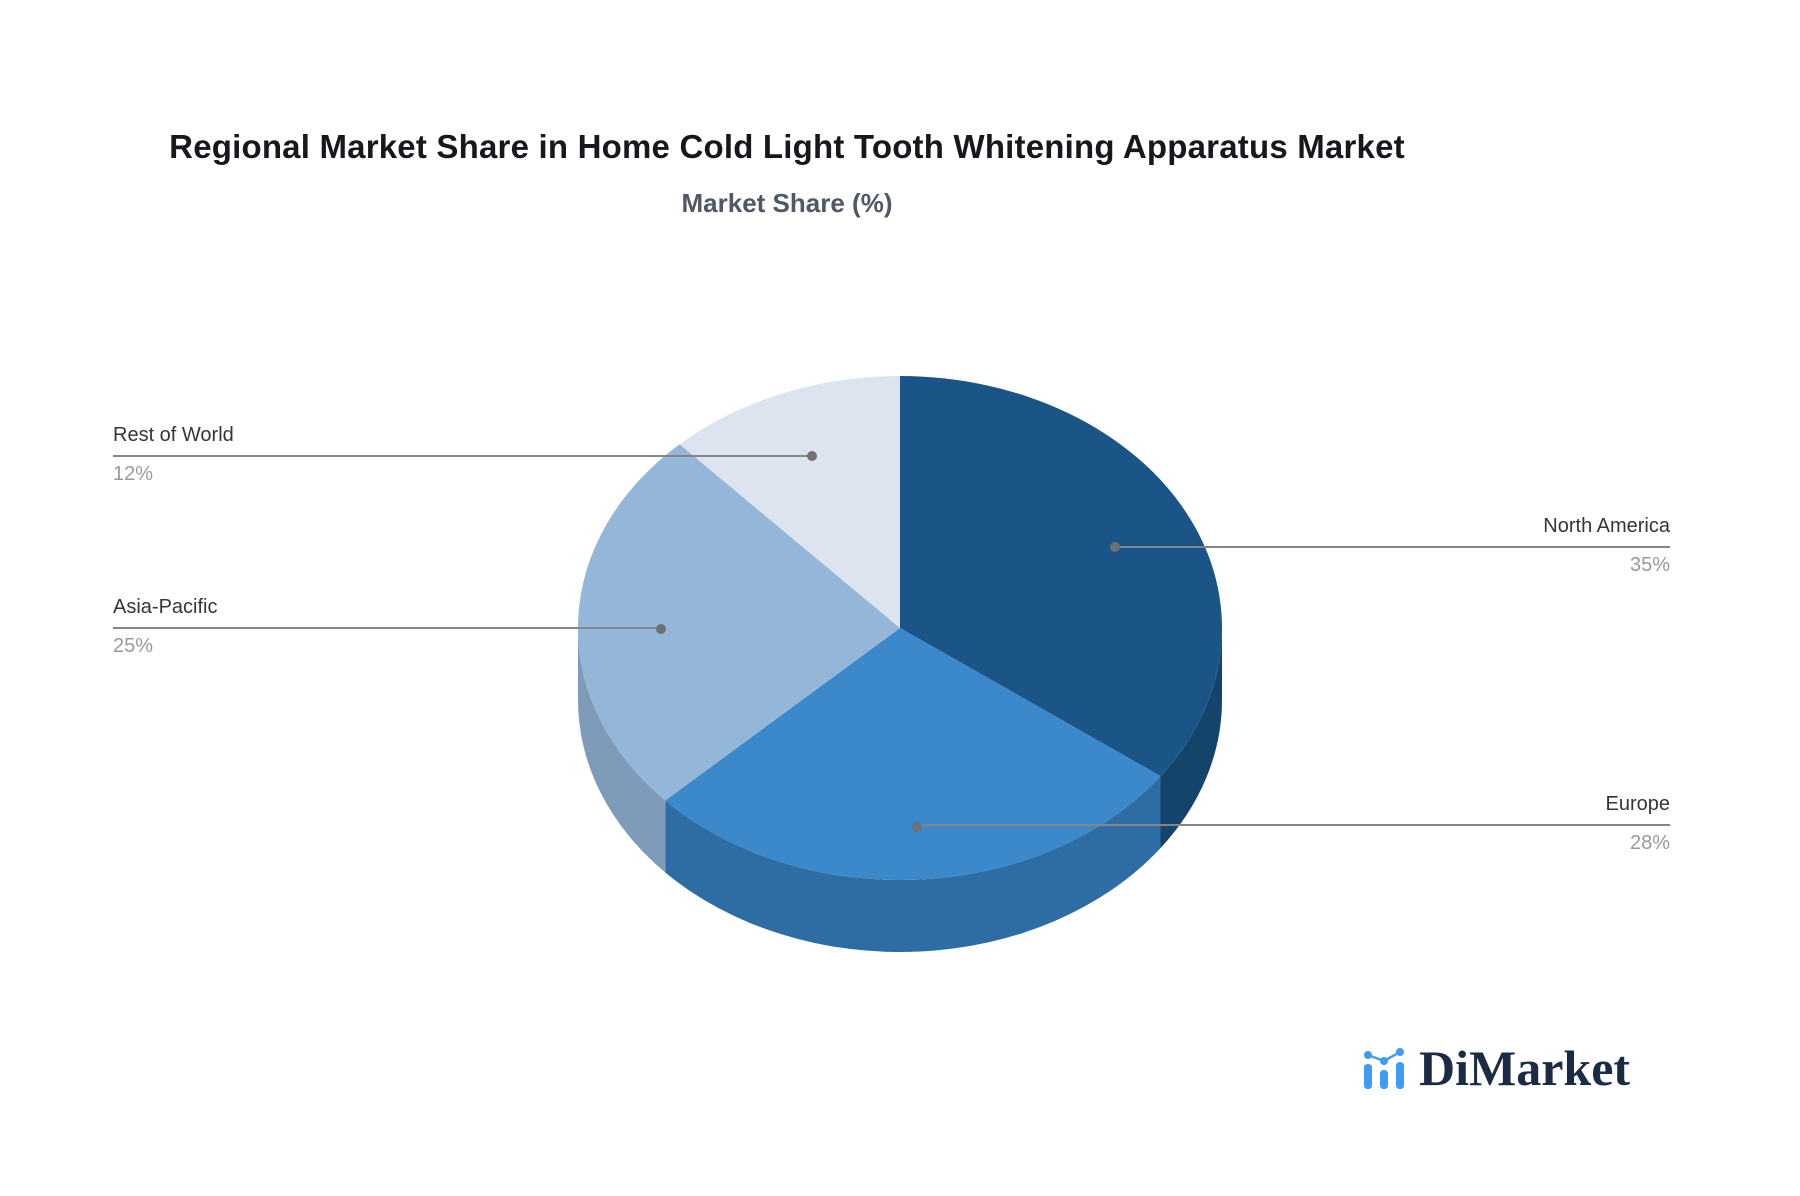 The image size is (1800, 1196). What do you see at coordinates (622, 750) in the screenshot?
I see `pie-slice-side-asia-pacific` at bounding box center [622, 750].